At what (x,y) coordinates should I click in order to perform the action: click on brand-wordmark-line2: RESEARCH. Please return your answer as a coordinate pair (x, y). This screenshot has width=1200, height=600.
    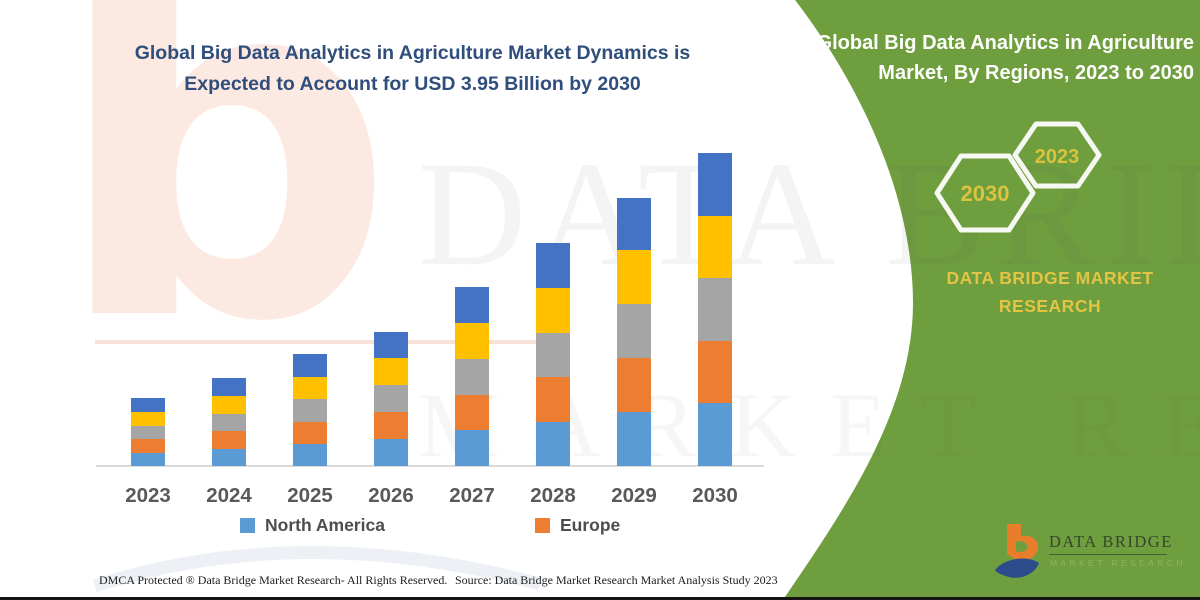
    Looking at the image, I should click on (1050, 306).